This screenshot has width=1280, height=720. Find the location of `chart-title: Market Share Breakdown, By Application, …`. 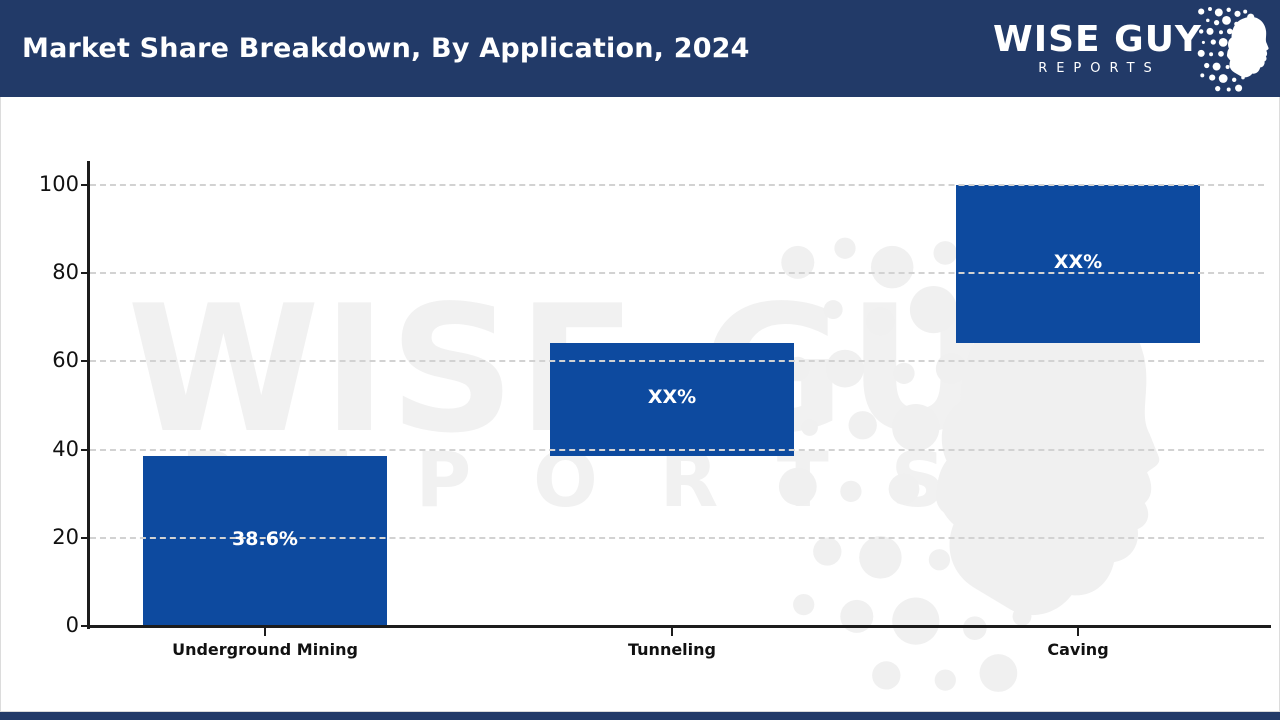

chart-title: Market Share Breakdown, By Application, … is located at coordinates (386, 48).